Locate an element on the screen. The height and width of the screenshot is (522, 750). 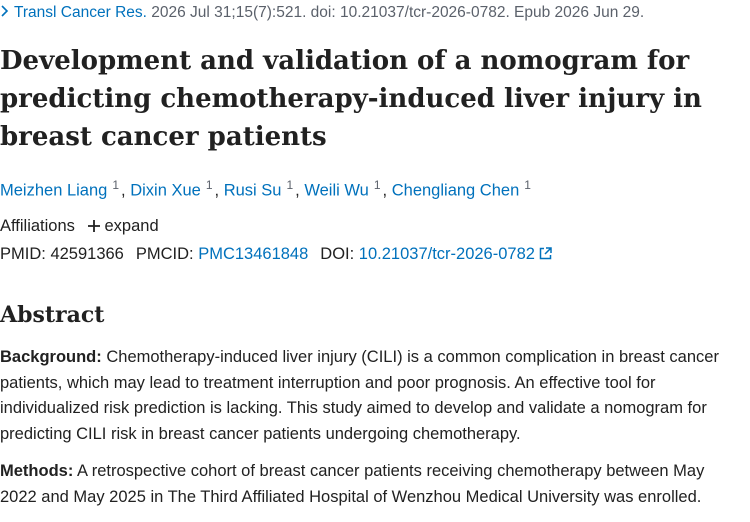
affiliations: Affiliations expand is located at coordinates (79, 226).